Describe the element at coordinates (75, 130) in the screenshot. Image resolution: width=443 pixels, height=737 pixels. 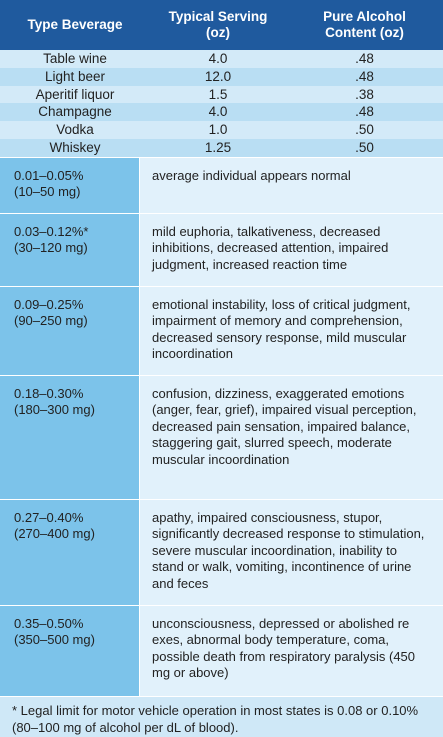
I see `beverage-cell: Vodka` at that location.